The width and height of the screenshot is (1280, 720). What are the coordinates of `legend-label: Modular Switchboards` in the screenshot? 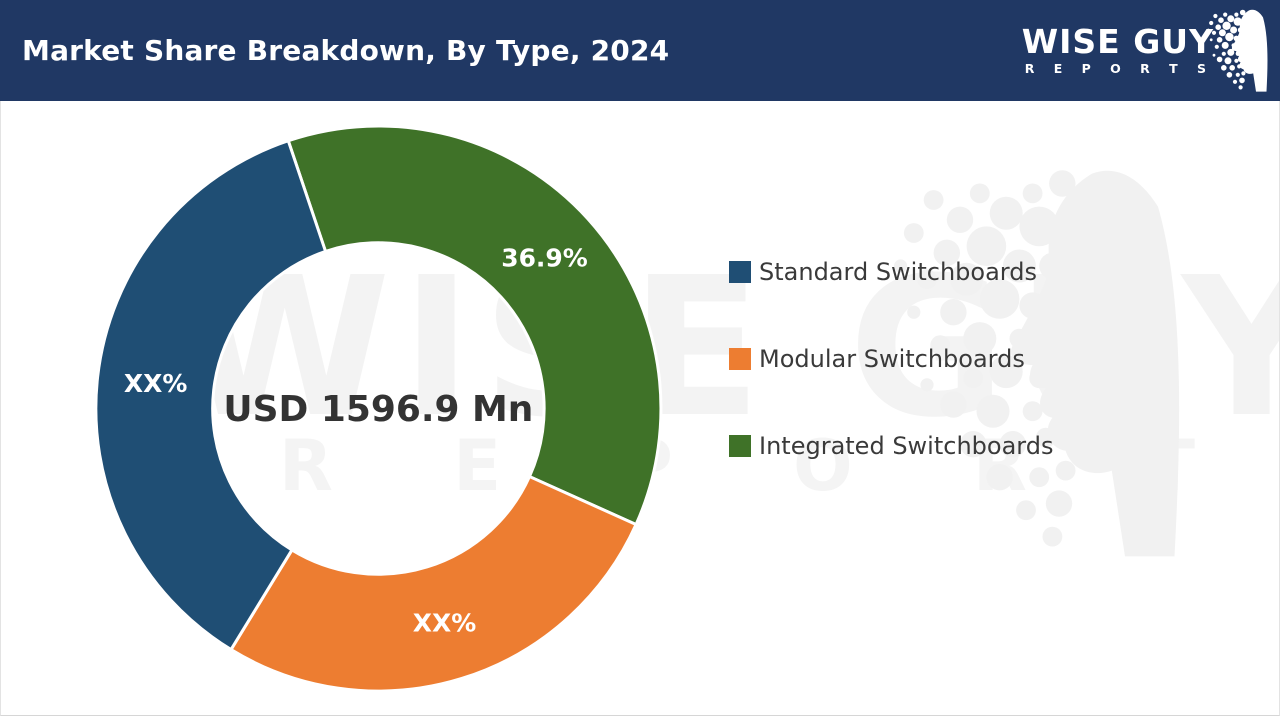 It's located at (892, 358).